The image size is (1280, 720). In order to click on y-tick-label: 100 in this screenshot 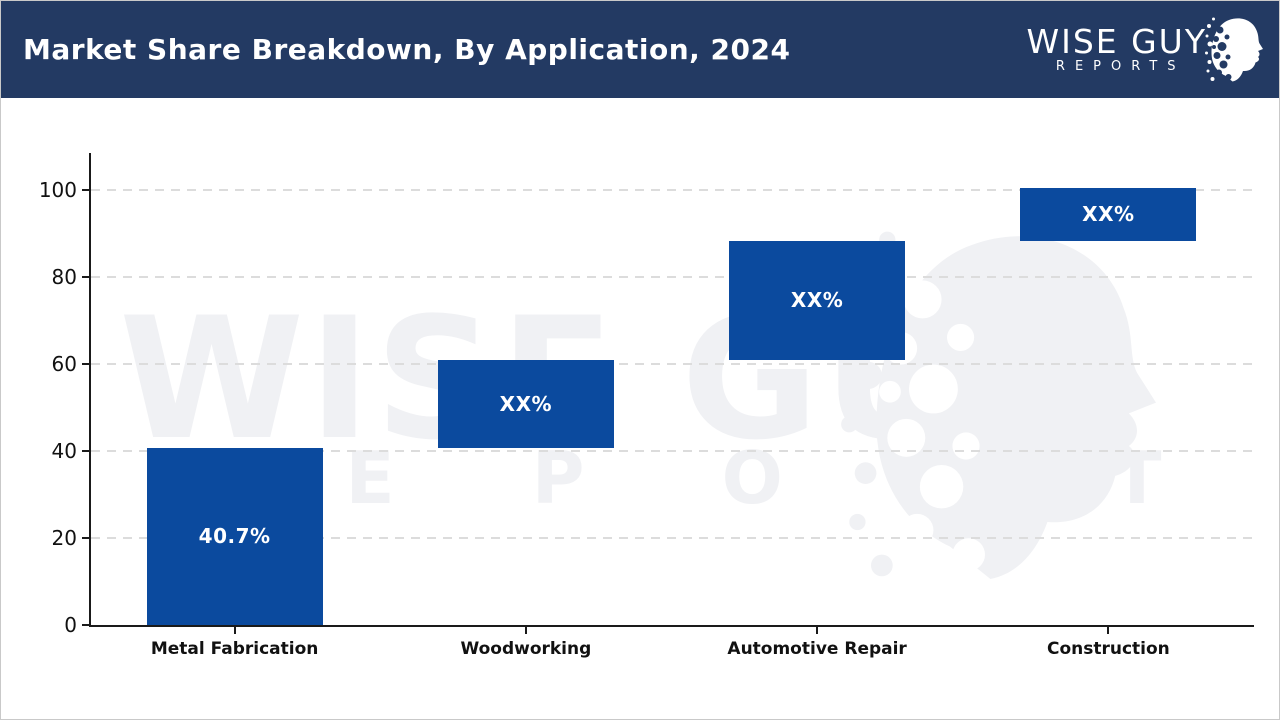, I will do `click(57, 190)`.